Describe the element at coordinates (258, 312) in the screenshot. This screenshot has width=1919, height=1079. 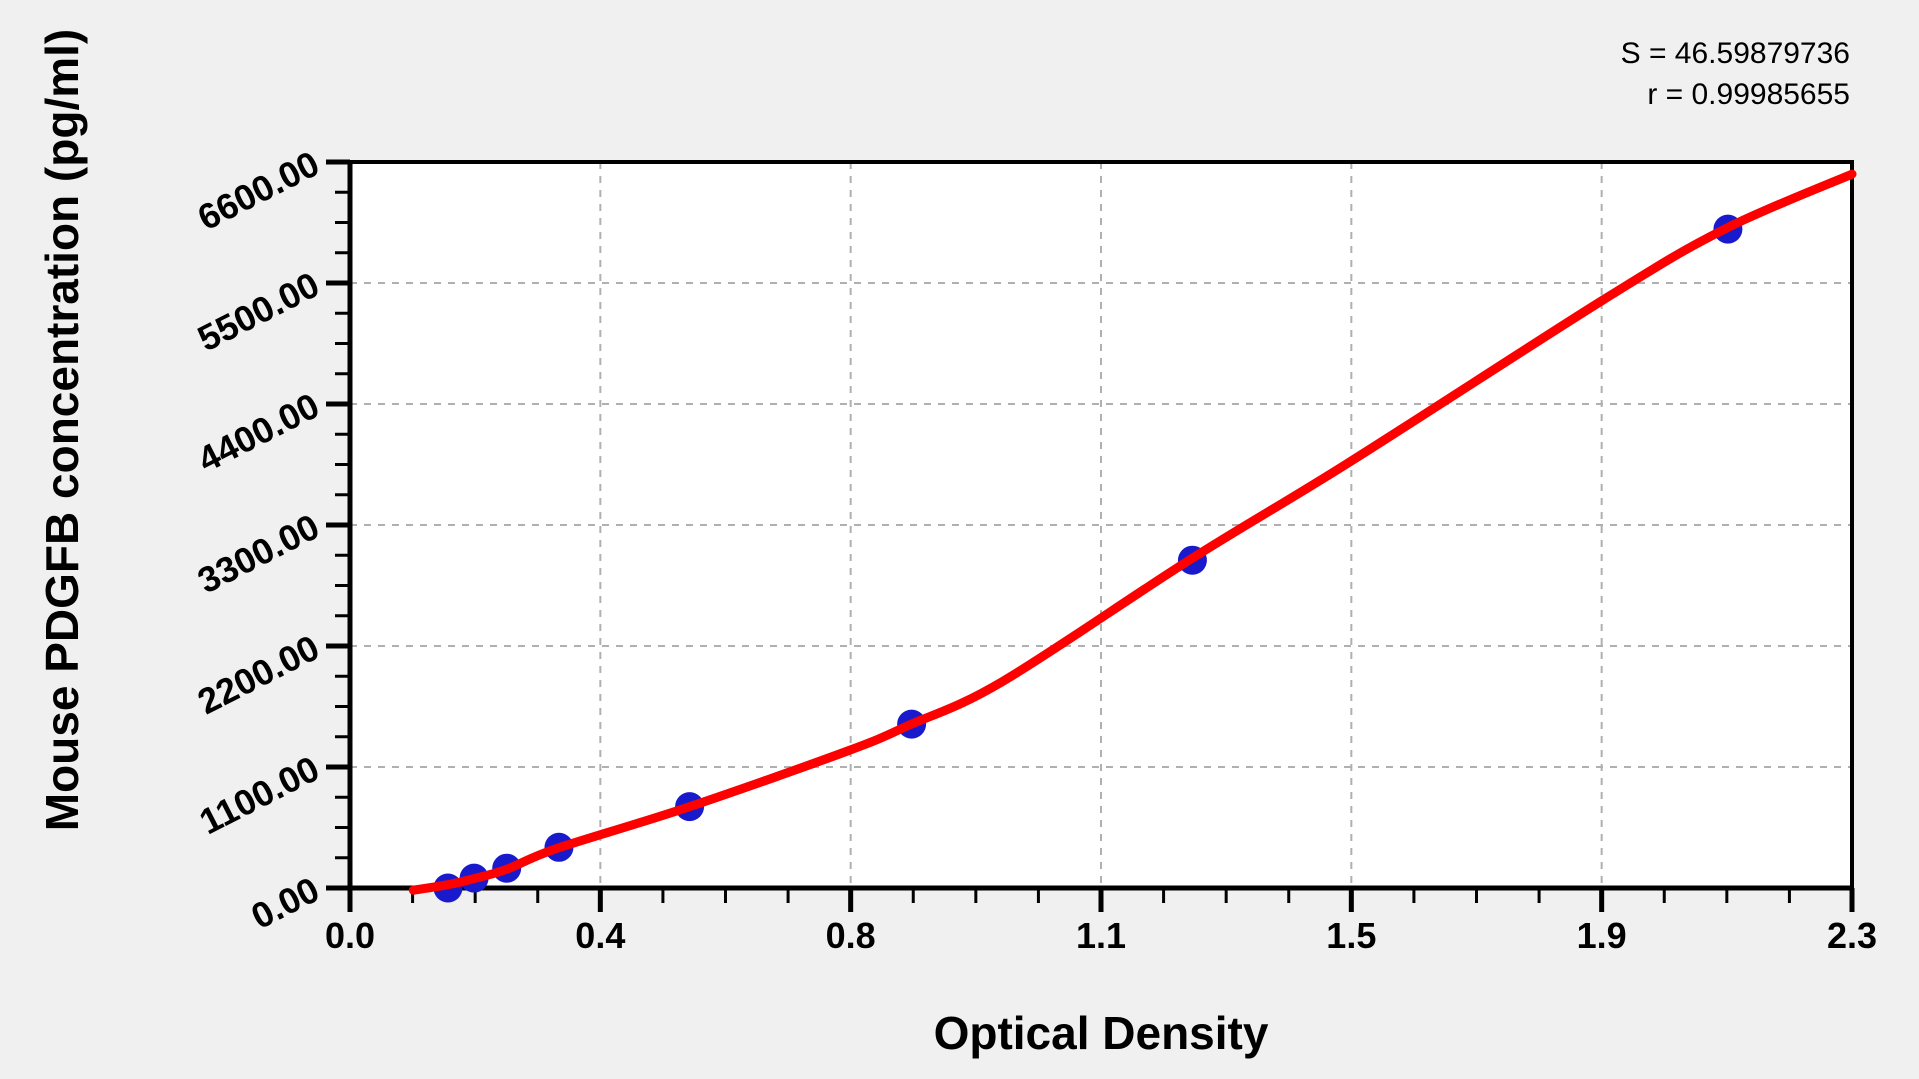
I see `y-tick-label: 5500.00` at that location.